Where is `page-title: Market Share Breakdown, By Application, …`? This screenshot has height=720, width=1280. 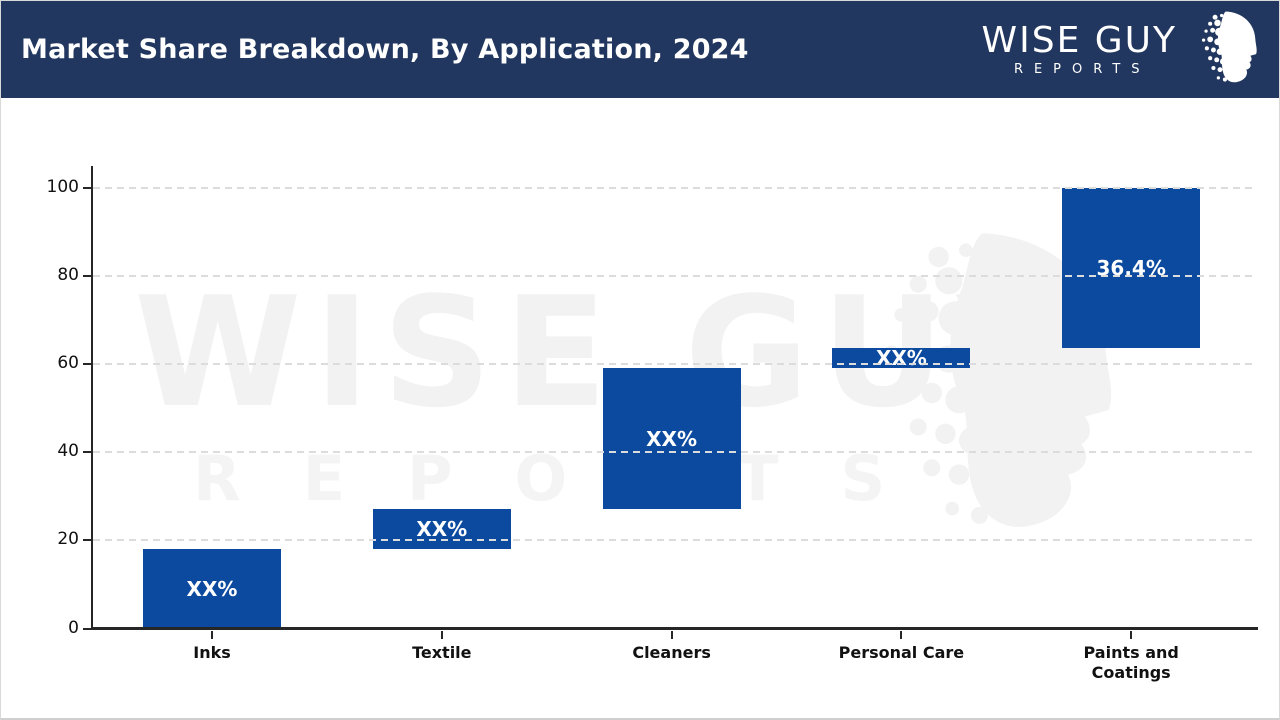 page-title: Market Share Breakdown, By Application, … is located at coordinates (385, 49).